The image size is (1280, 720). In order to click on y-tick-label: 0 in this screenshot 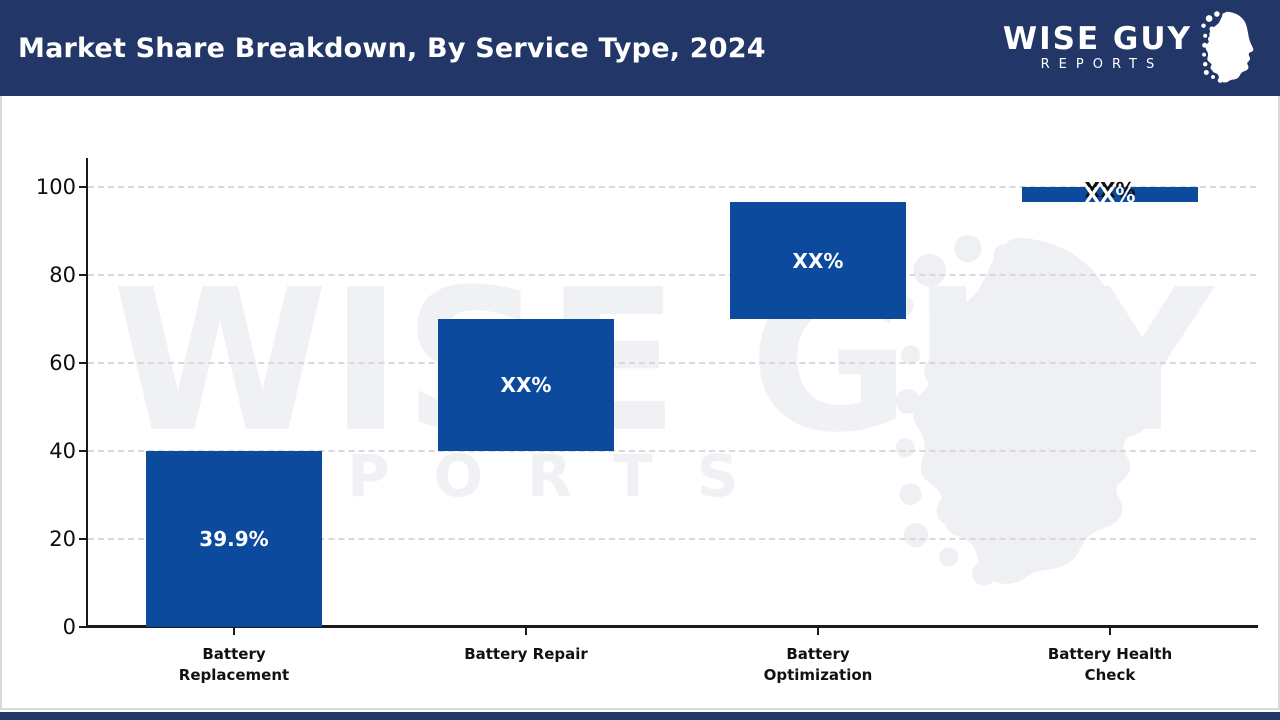, I will do `click(69, 627)`.